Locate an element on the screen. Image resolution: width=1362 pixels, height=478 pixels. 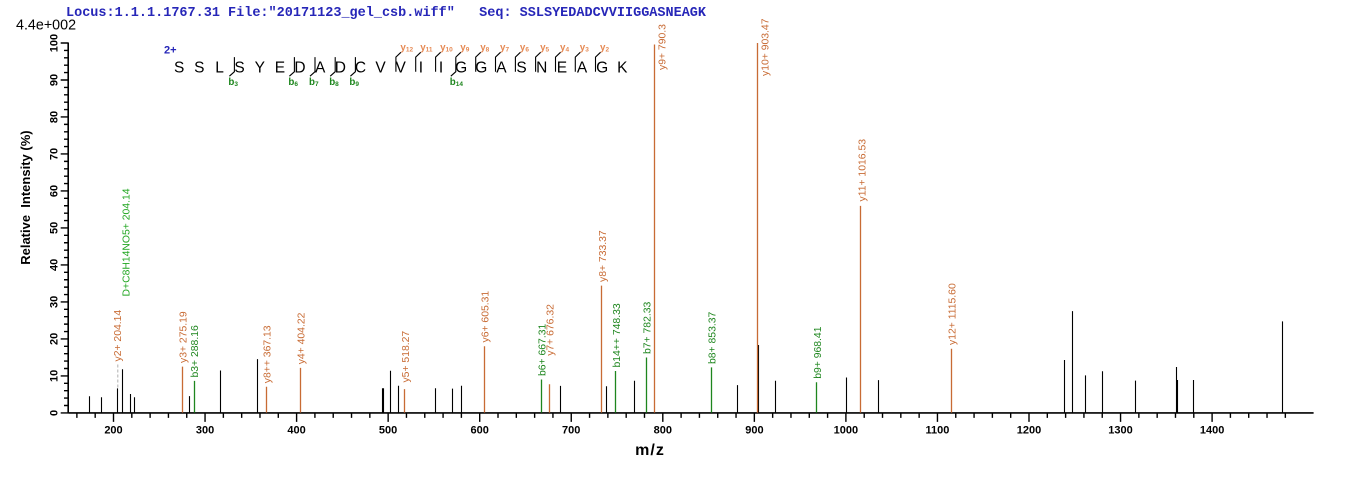
svg-text: 1200 is located at coordinates (1029, 431).